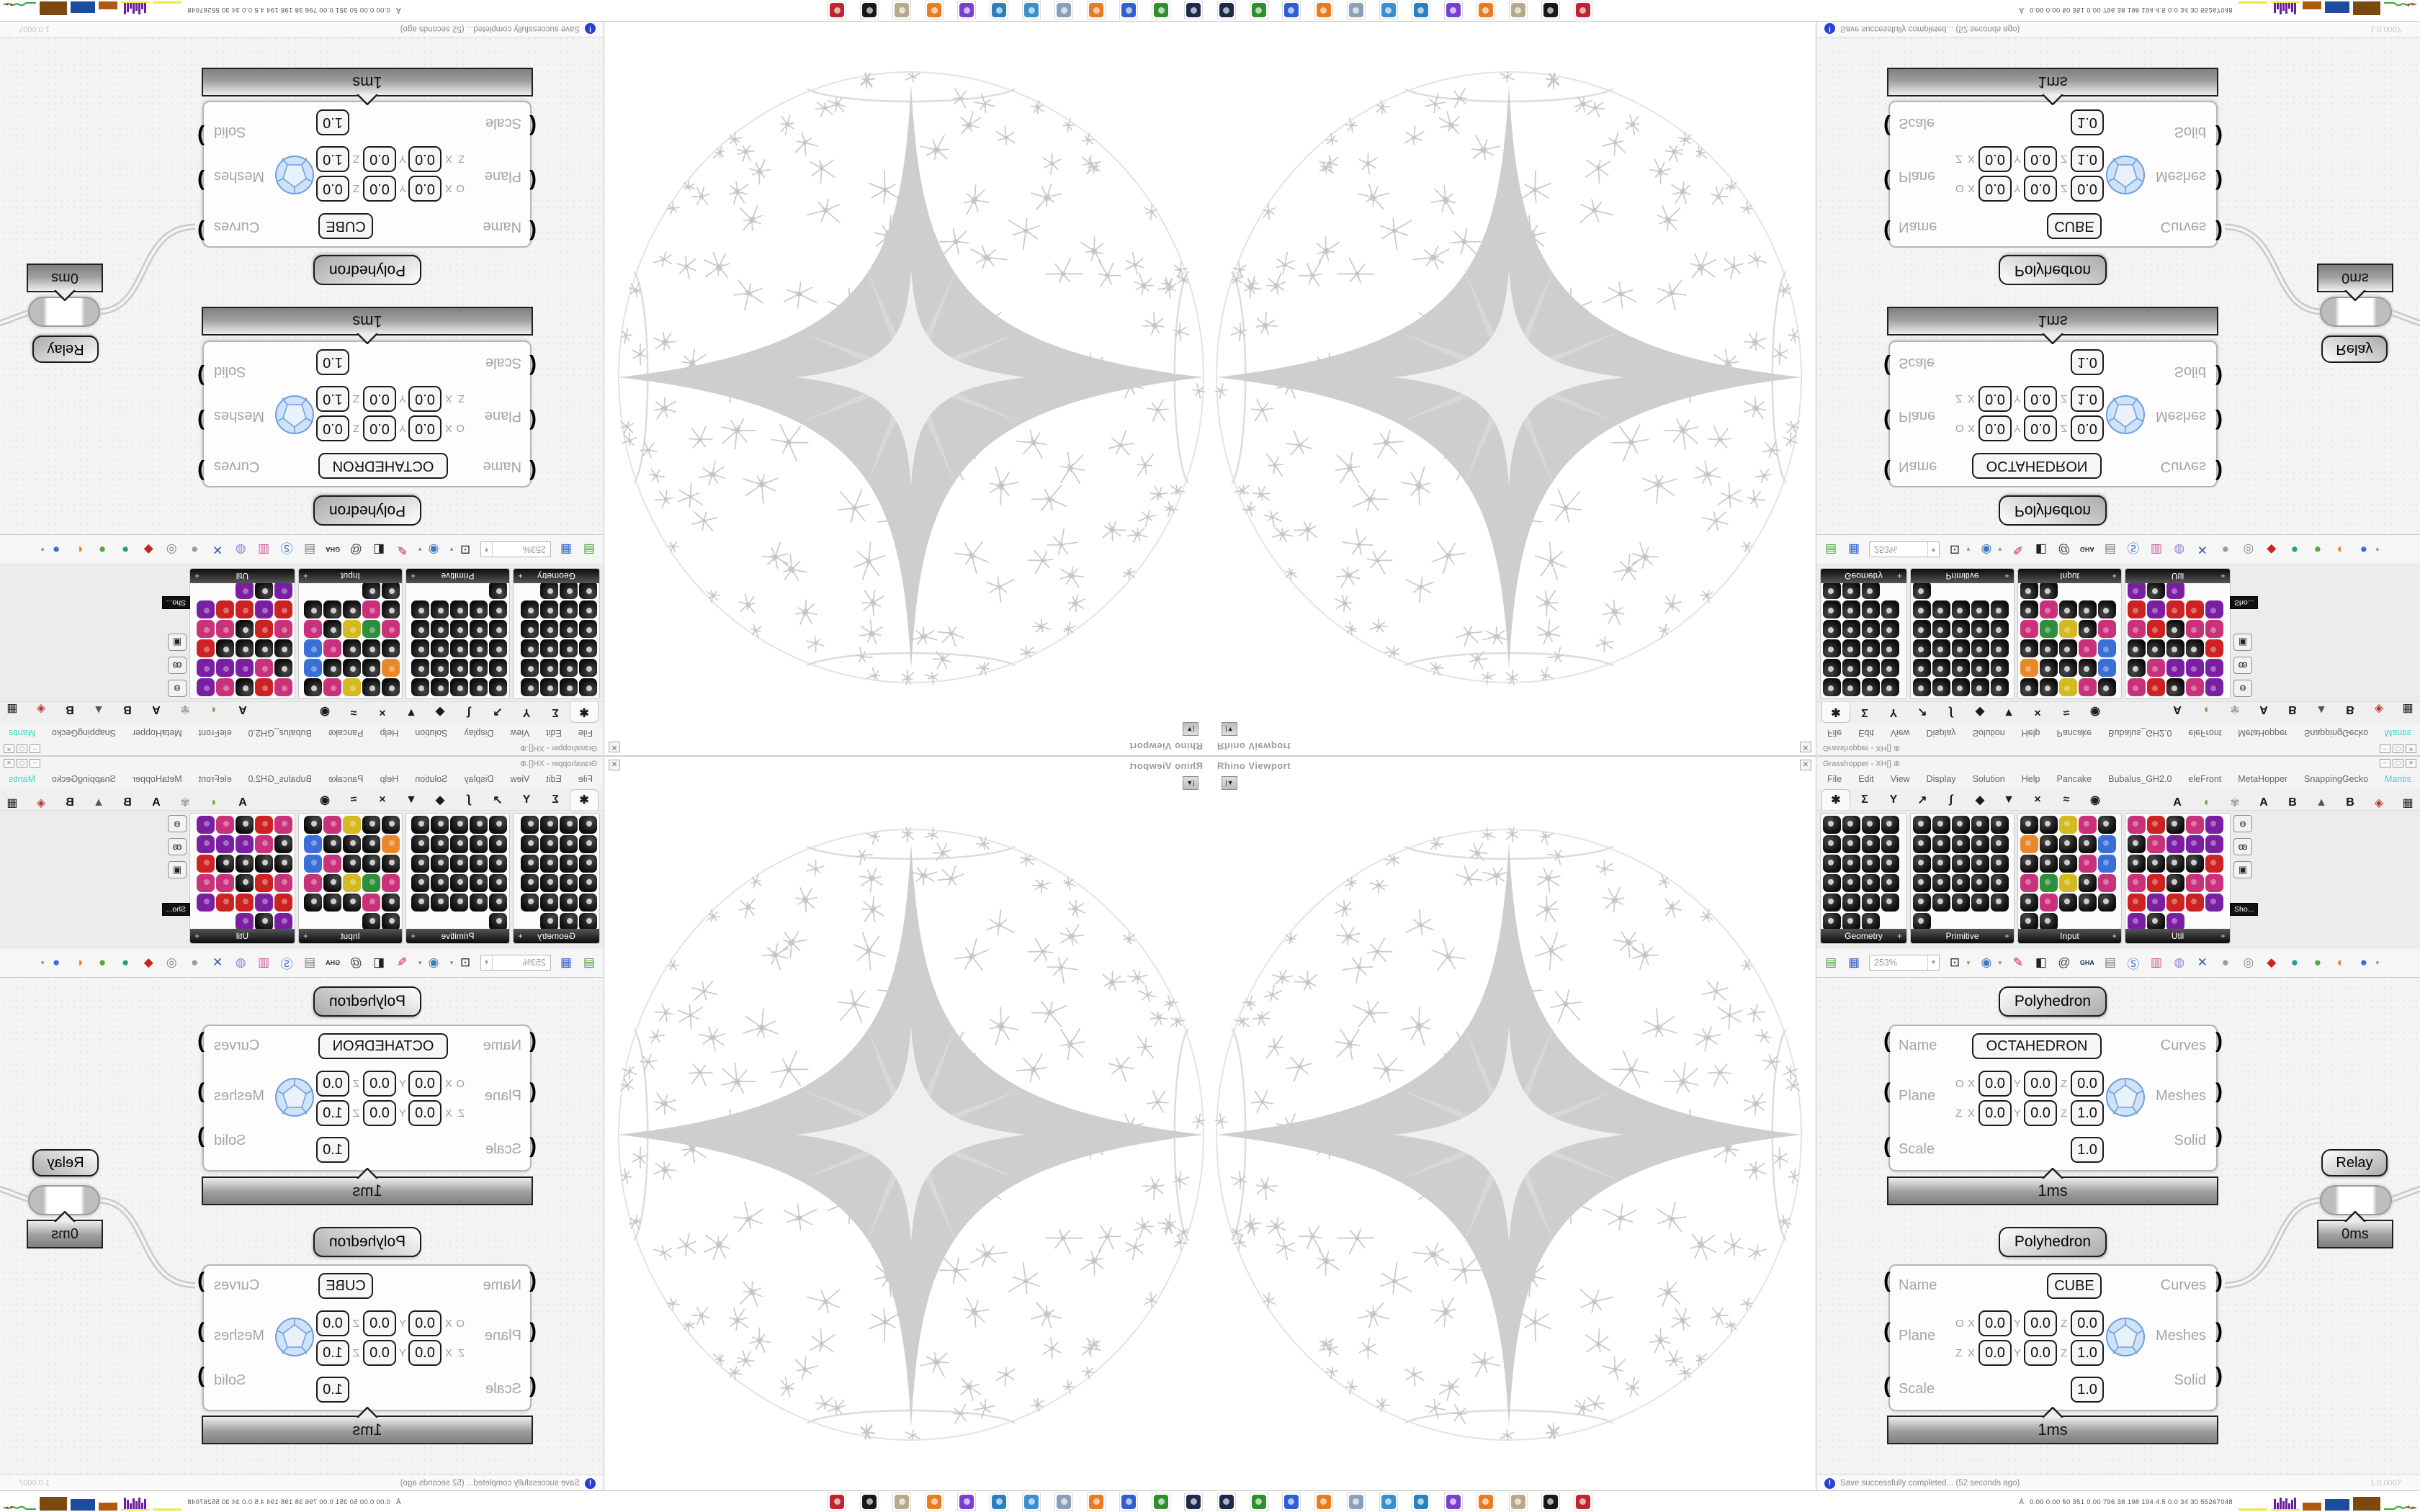 The width and height of the screenshot is (2420, 1512). What do you see at coordinates (157, 779) in the screenshot?
I see `menu-metahopper: MetaHopper` at bounding box center [157, 779].